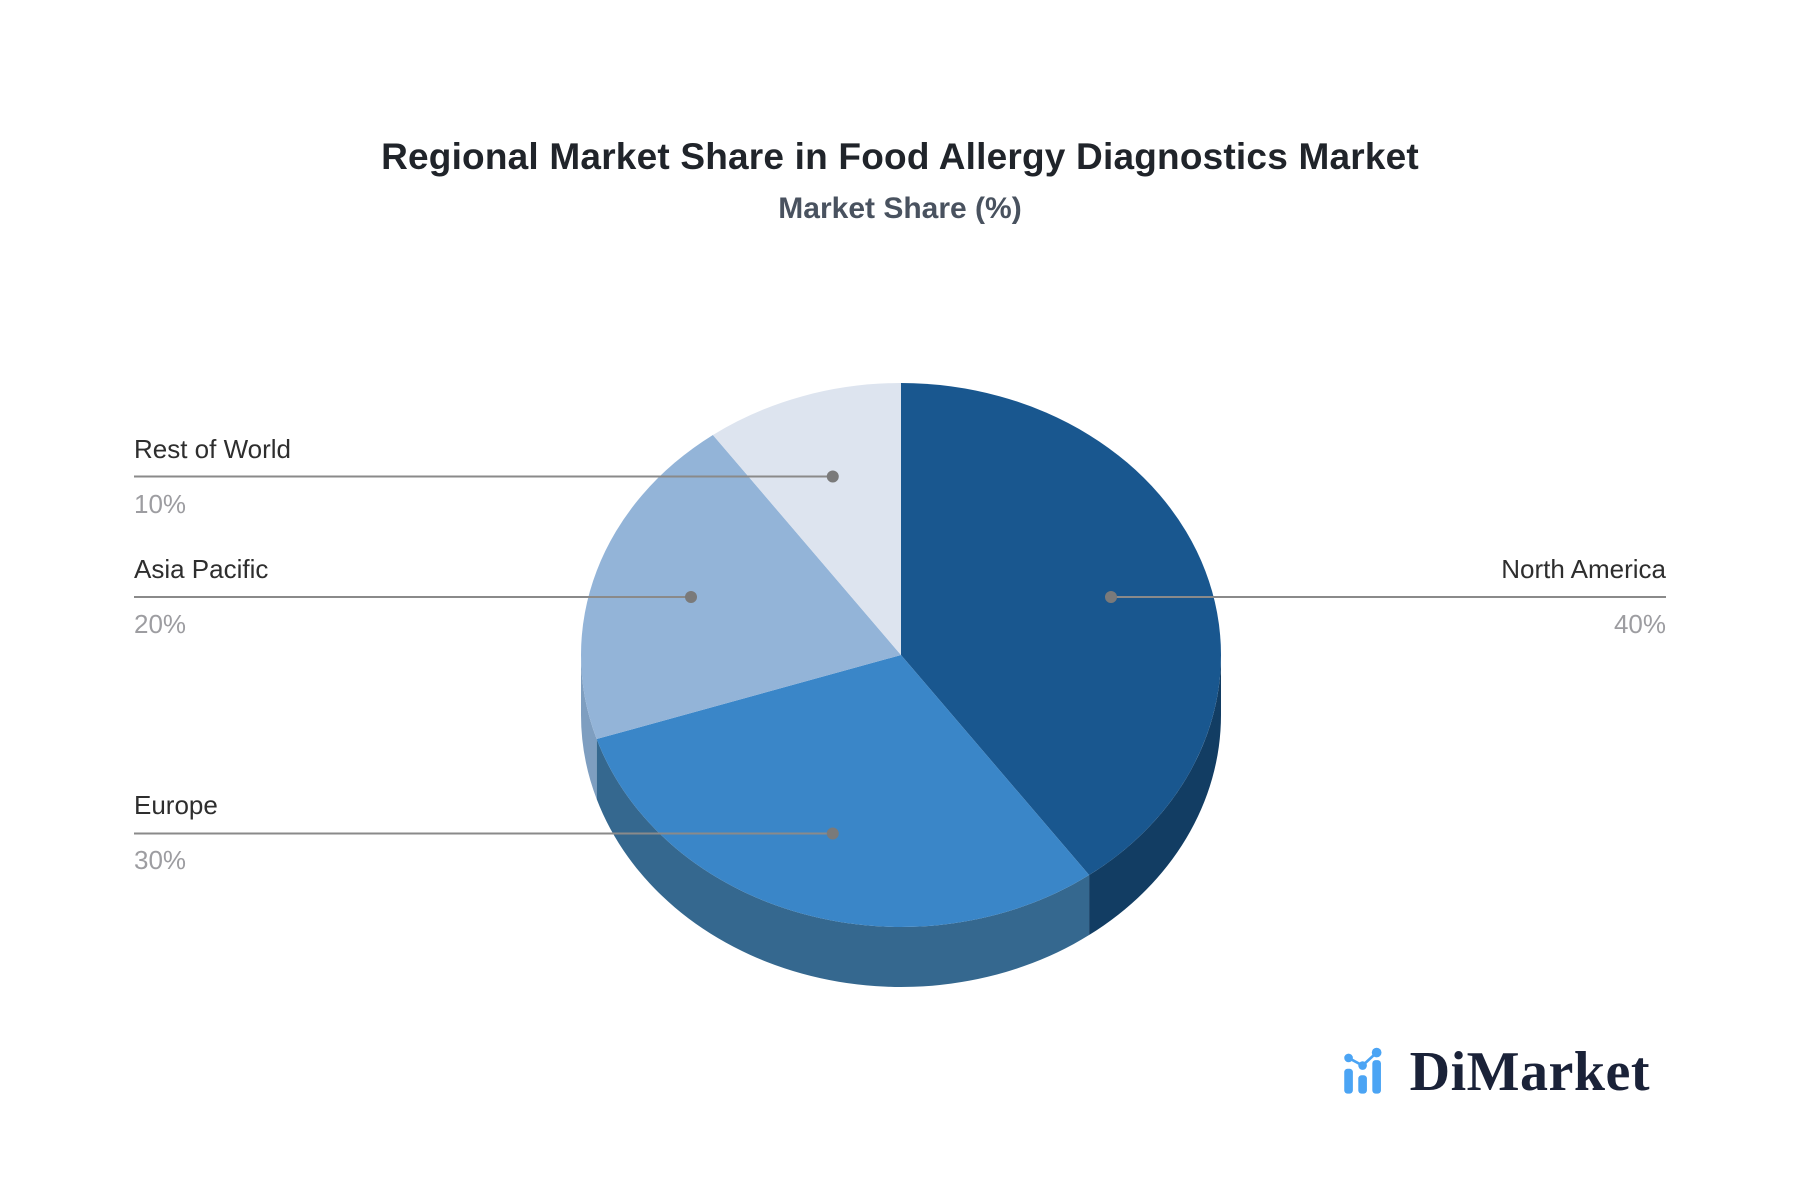 The width and height of the screenshot is (1800, 1196). I want to click on slice-label-north-america: North America, so click(1583, 569).